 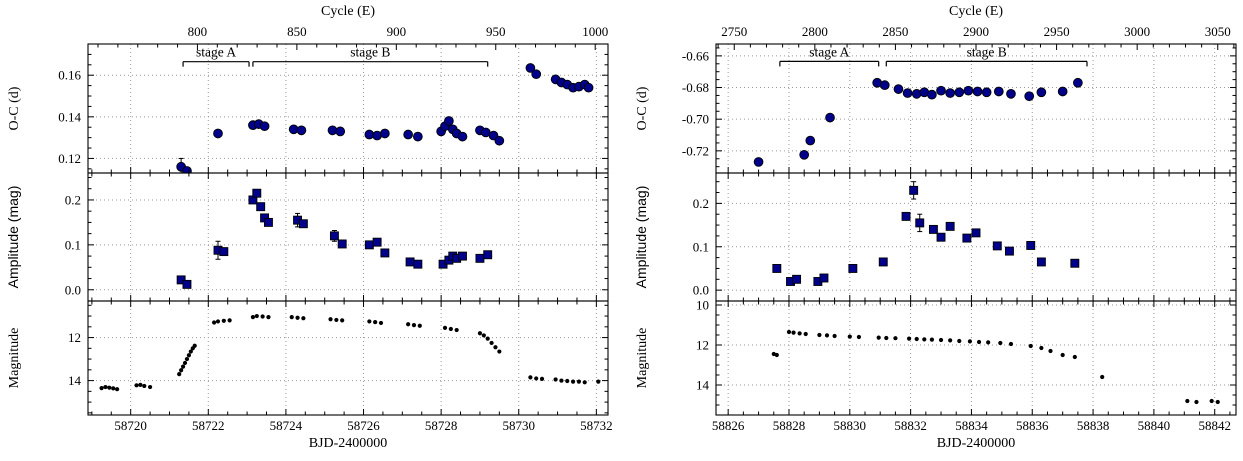 I want to click on panel-o-c: stage A stage B -0.66 -0.68 -0.70 -0.72, so click(x=959, y=108).